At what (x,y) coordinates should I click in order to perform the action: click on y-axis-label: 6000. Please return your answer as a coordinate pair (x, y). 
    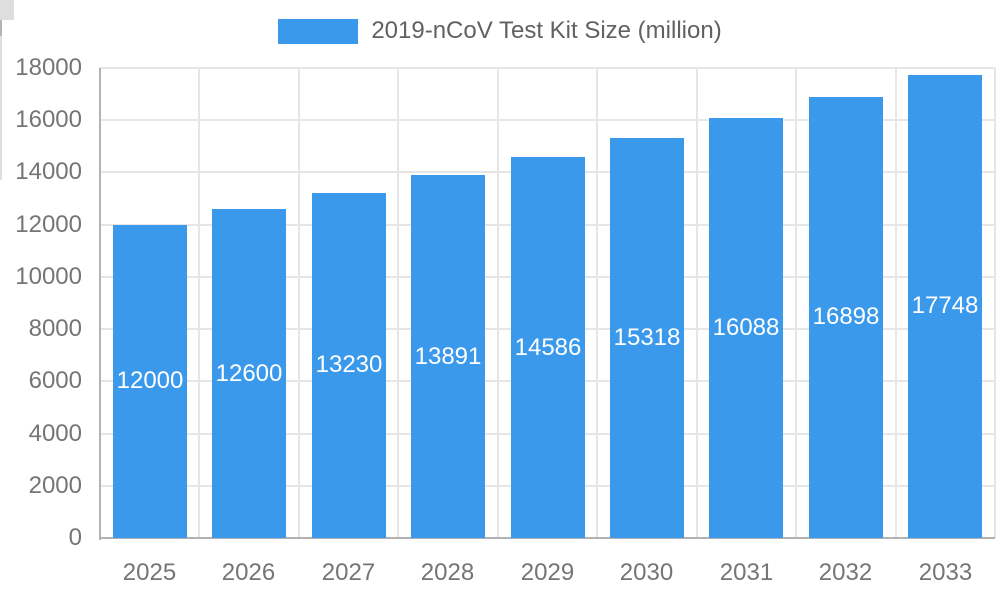
    Looking at the image, I should click on (55, 381).